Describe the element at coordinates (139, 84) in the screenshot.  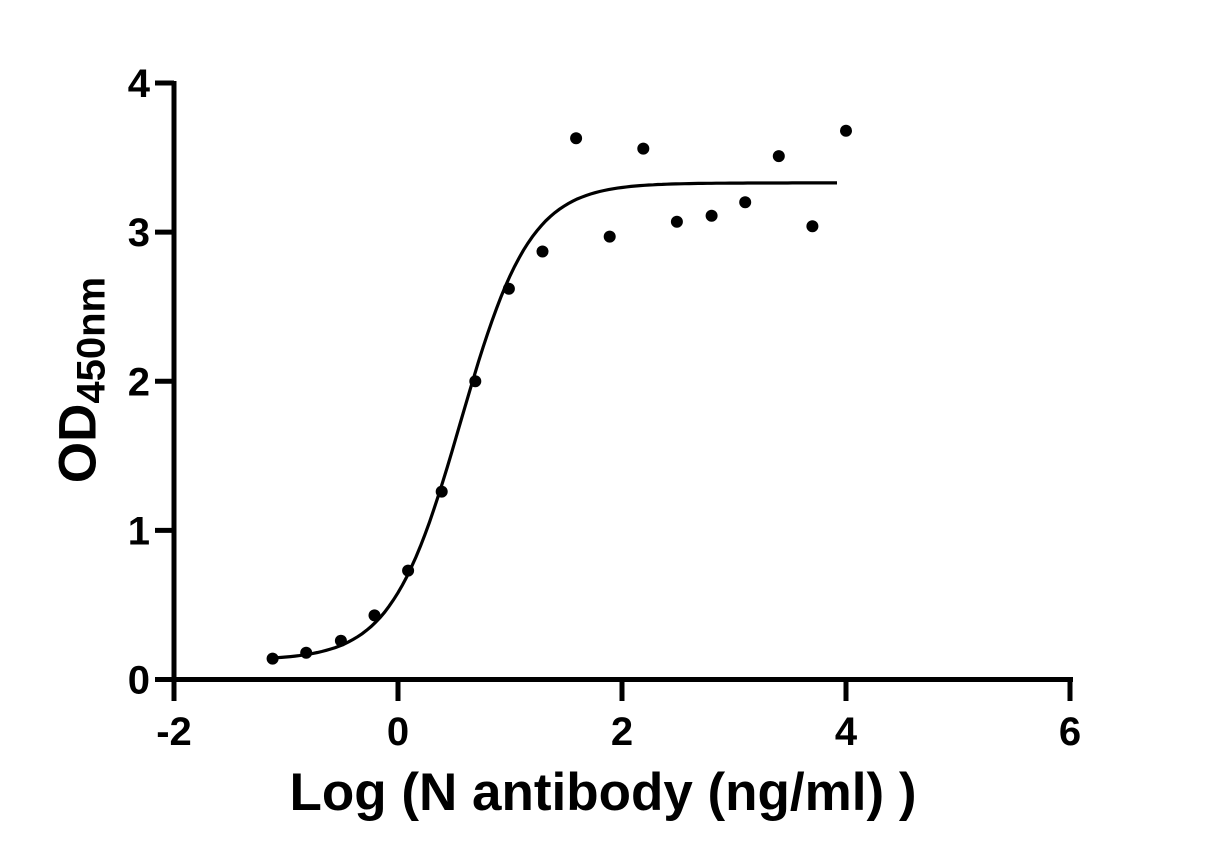
I see `y-tick-label: 4` at that location.